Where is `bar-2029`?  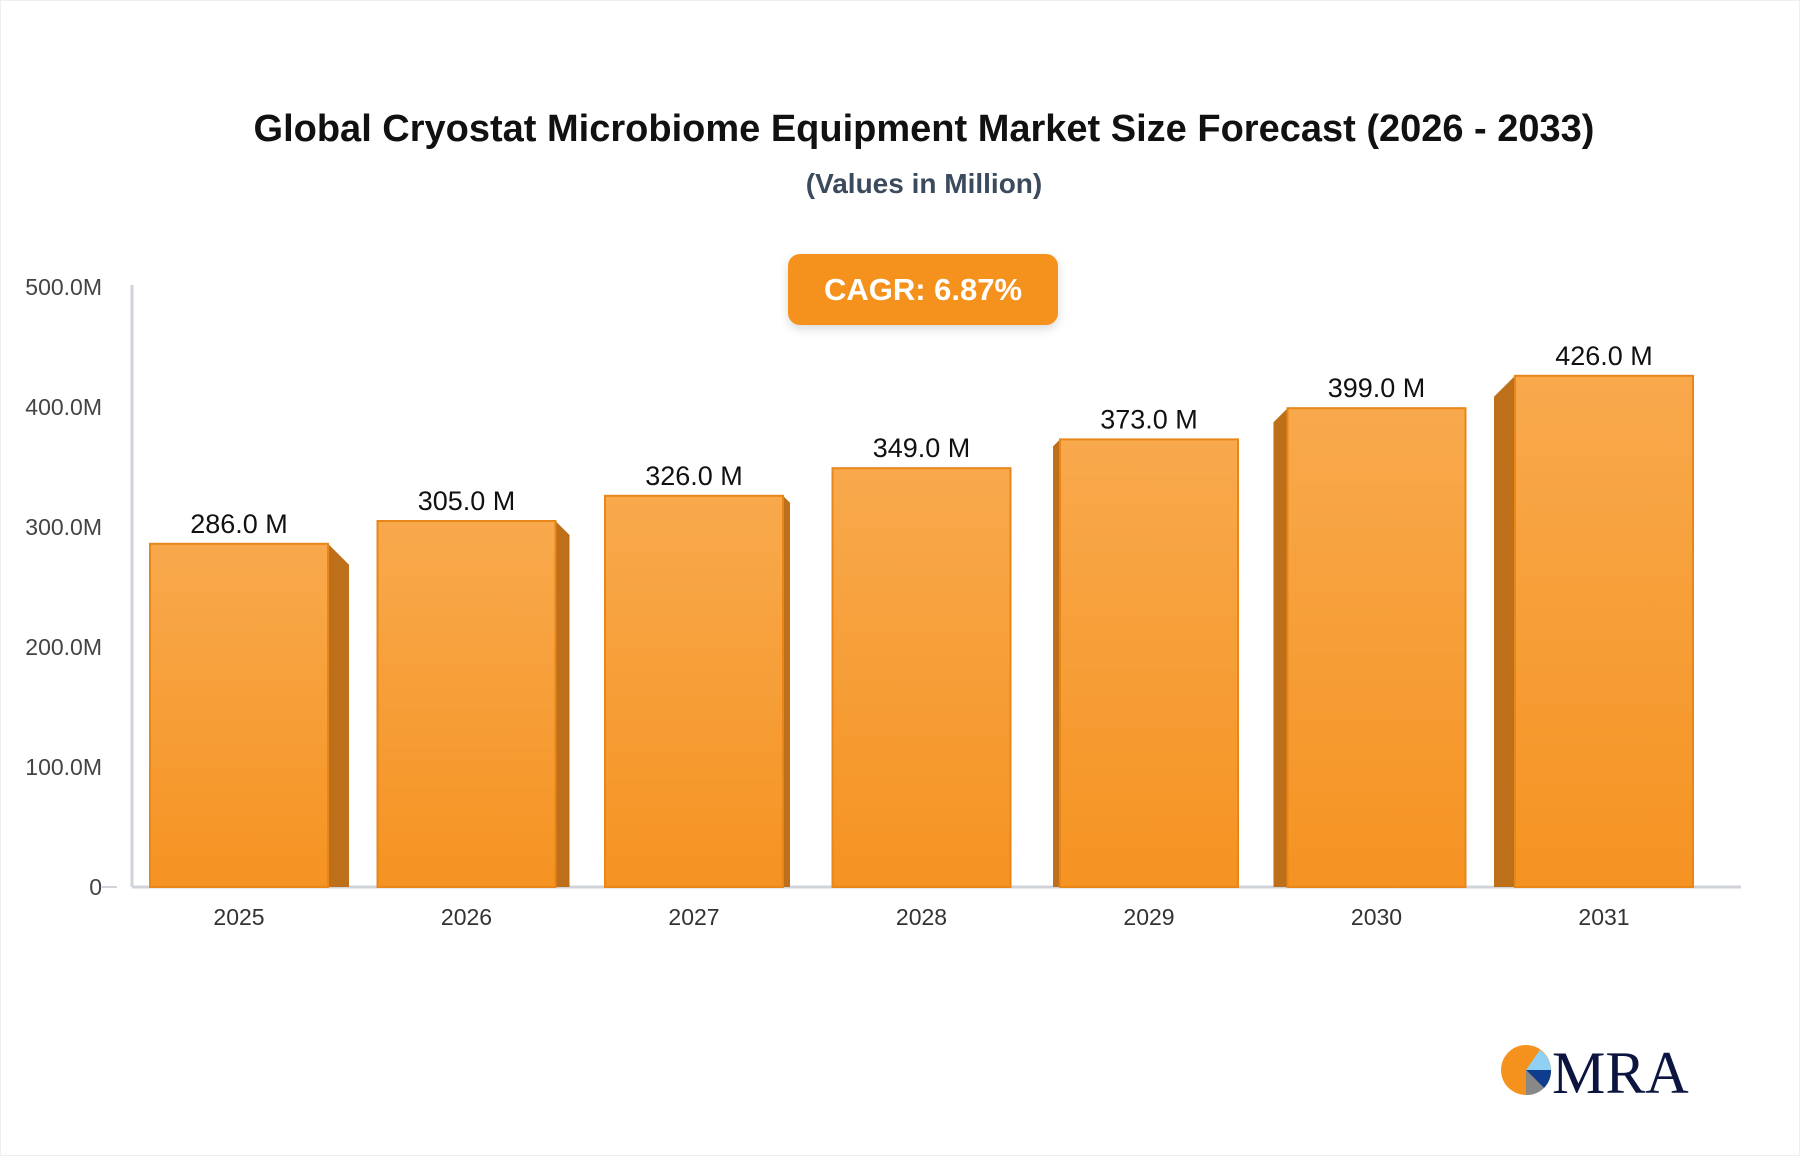 bar-2029 is located at coordinates (1149, 663).